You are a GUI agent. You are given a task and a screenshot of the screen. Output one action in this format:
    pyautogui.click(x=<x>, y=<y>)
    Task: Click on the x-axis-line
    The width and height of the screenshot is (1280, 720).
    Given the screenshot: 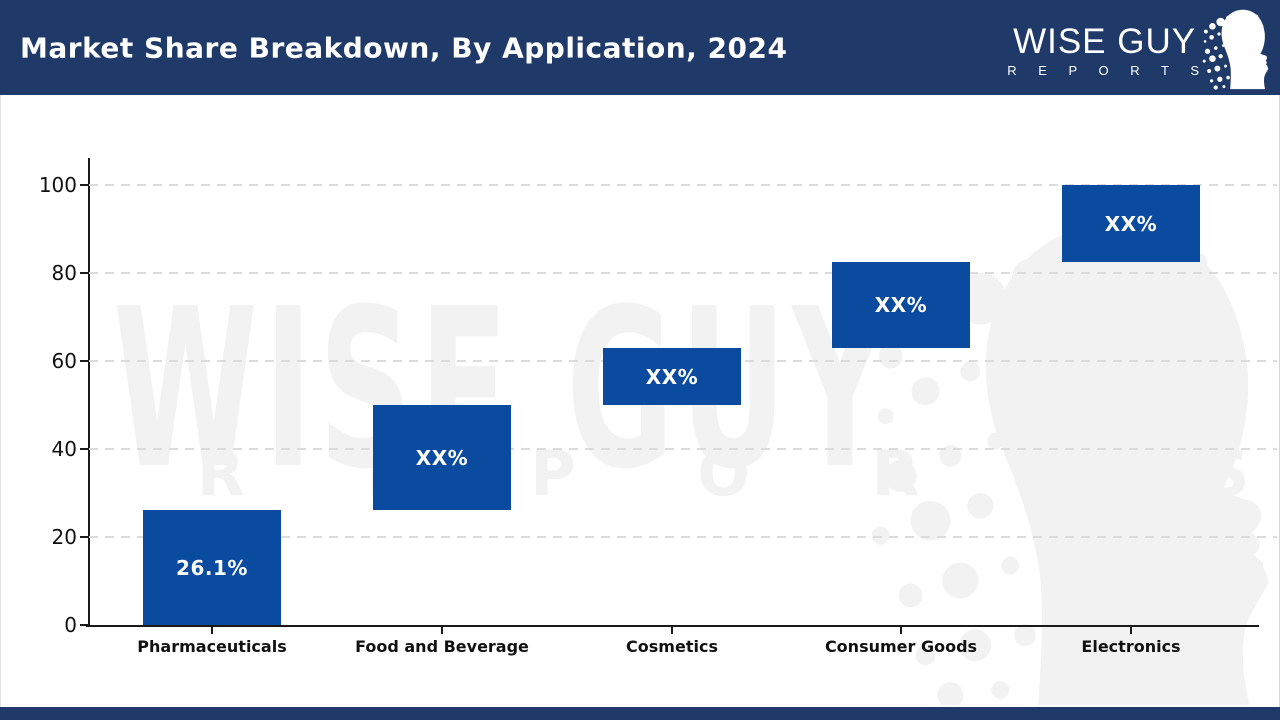 What is the action you would take?
    pyautogui.click(x=672, y=626)
    